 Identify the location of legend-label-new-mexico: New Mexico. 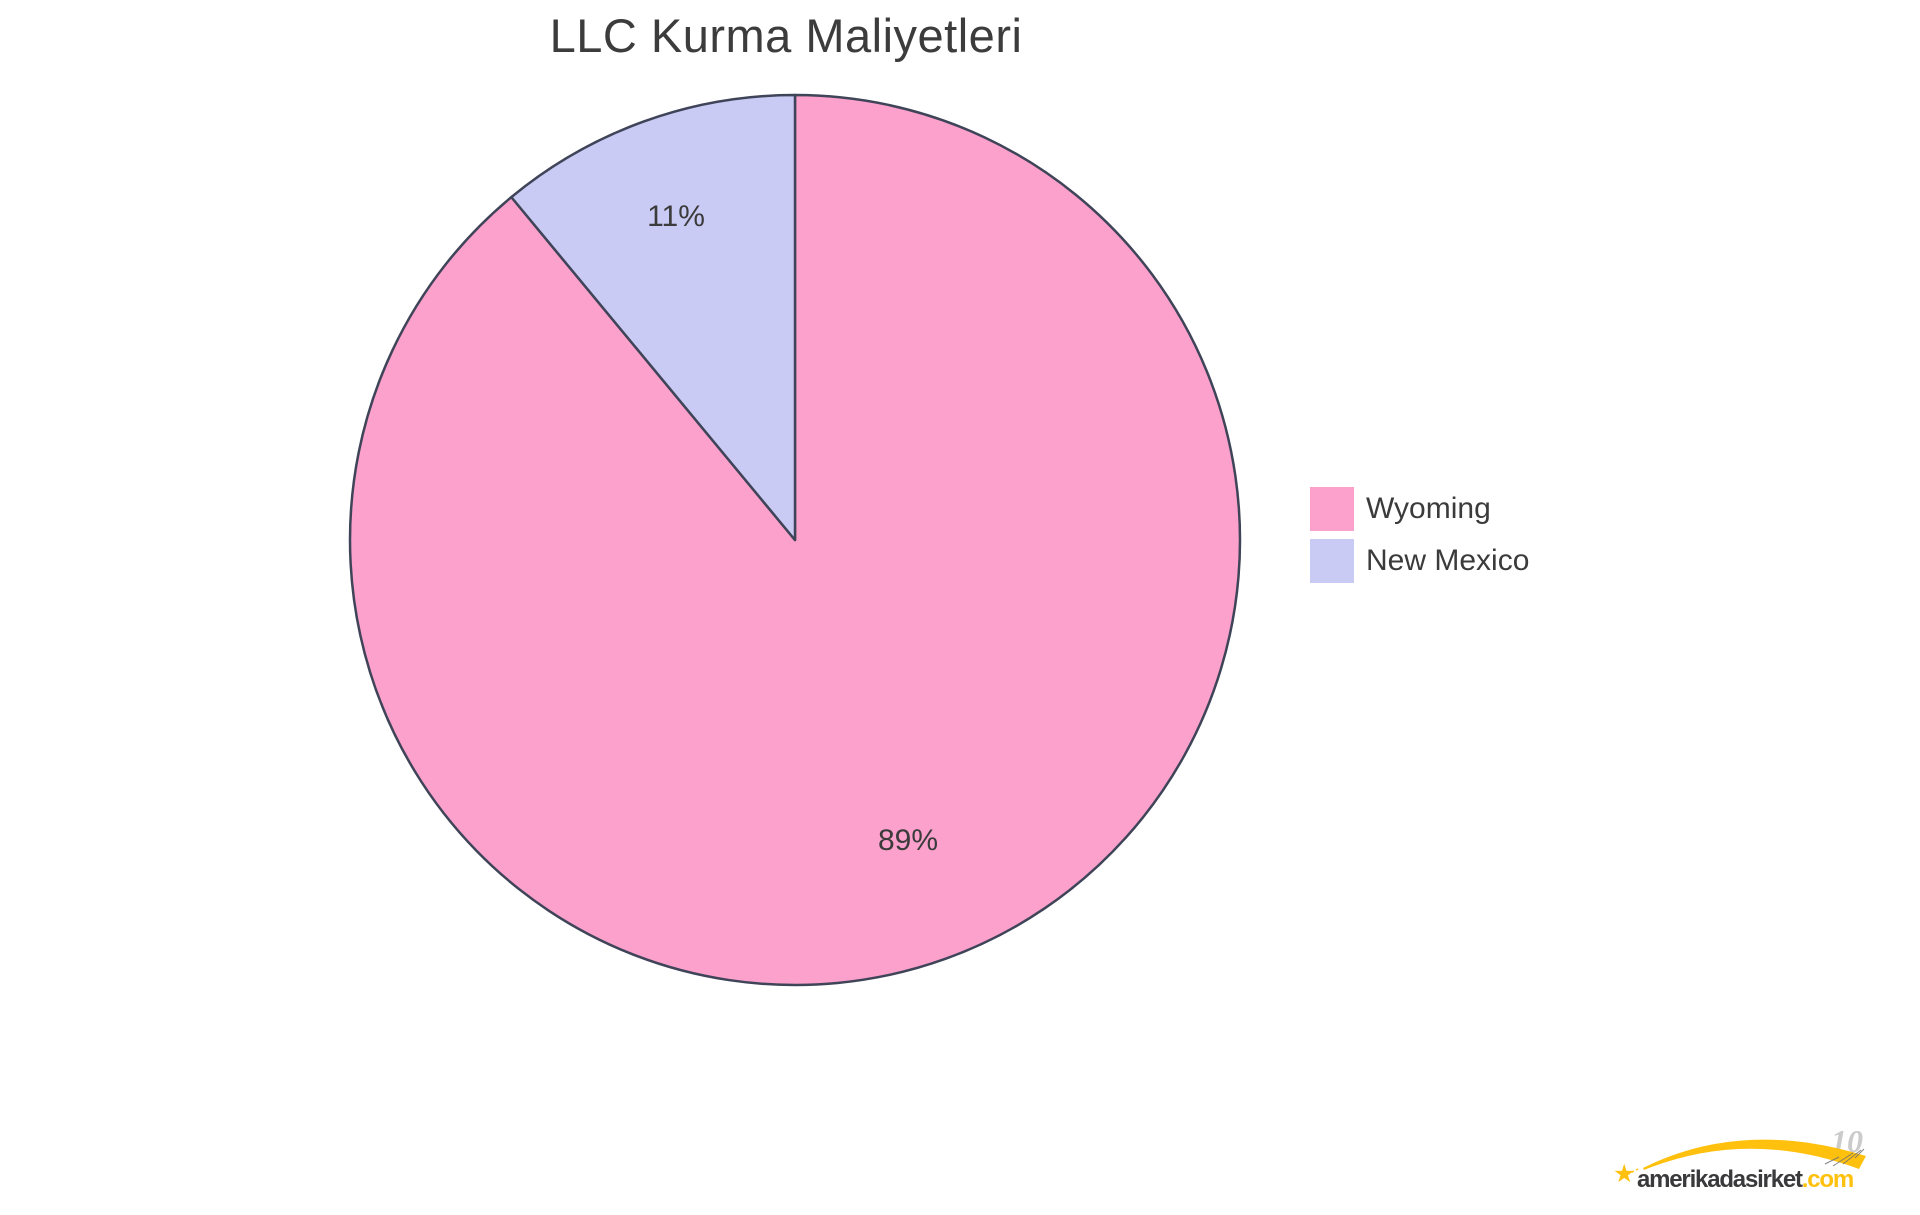
(1448, 560).